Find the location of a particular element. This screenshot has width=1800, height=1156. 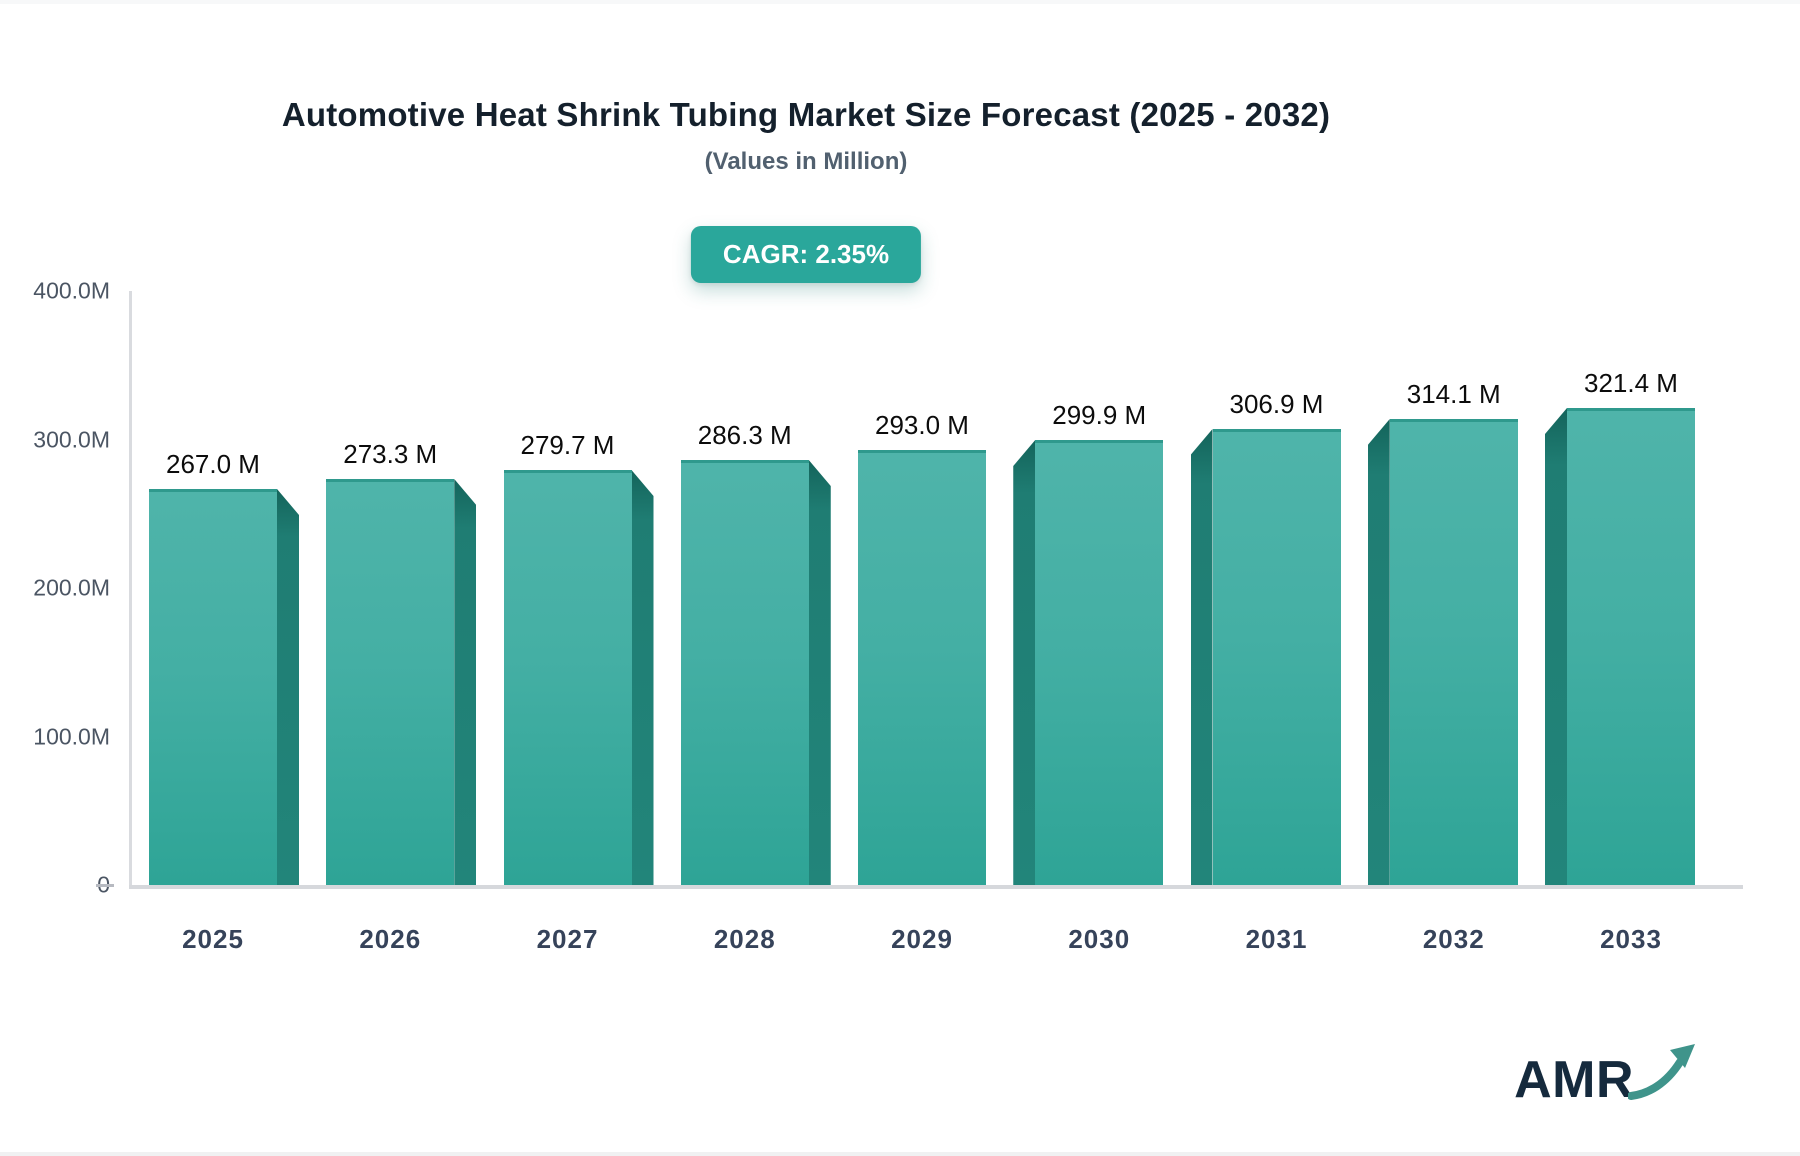

y-axis-label-200: 200.0M is located at coordinates (71, 587).